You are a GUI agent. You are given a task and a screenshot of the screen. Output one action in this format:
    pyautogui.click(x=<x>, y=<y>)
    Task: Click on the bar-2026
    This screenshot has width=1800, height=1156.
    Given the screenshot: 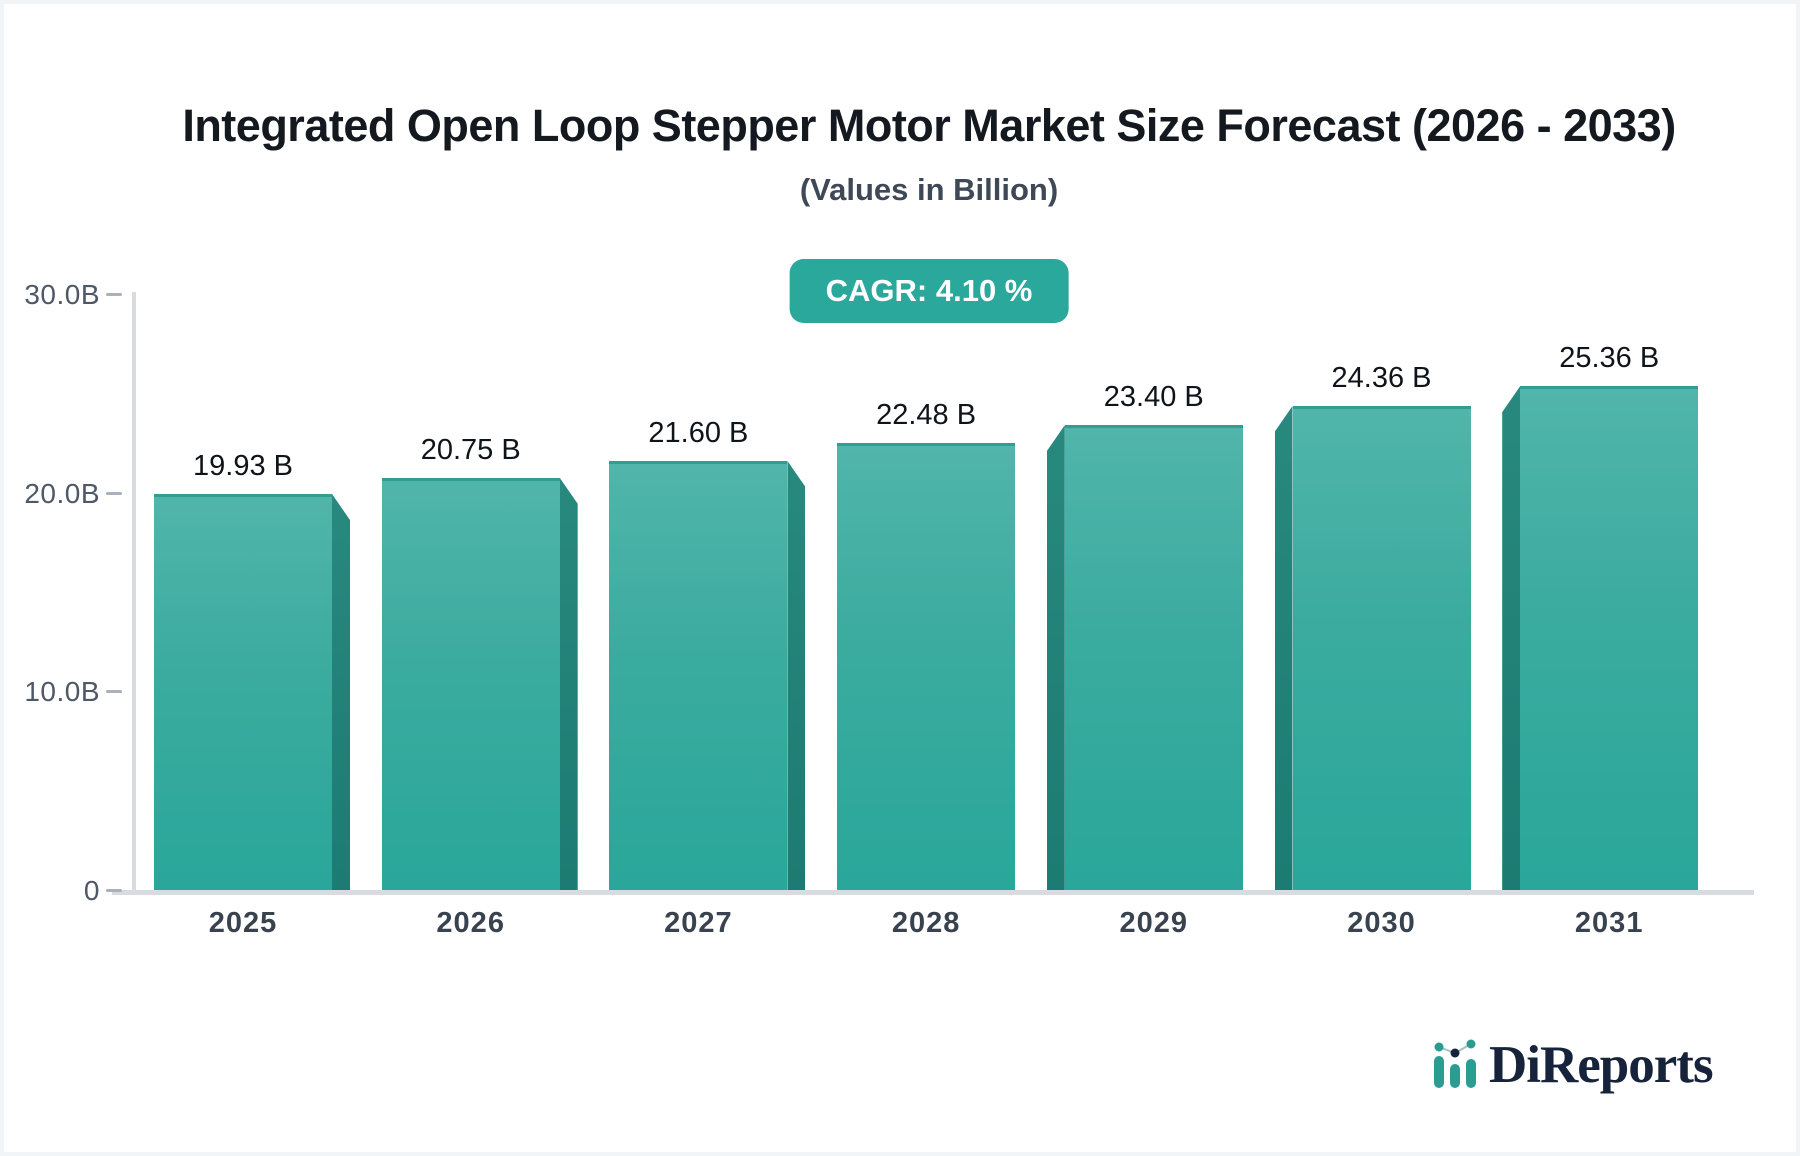 What is the action you would take?
    pyautogui.click(x=470, y=683)
    